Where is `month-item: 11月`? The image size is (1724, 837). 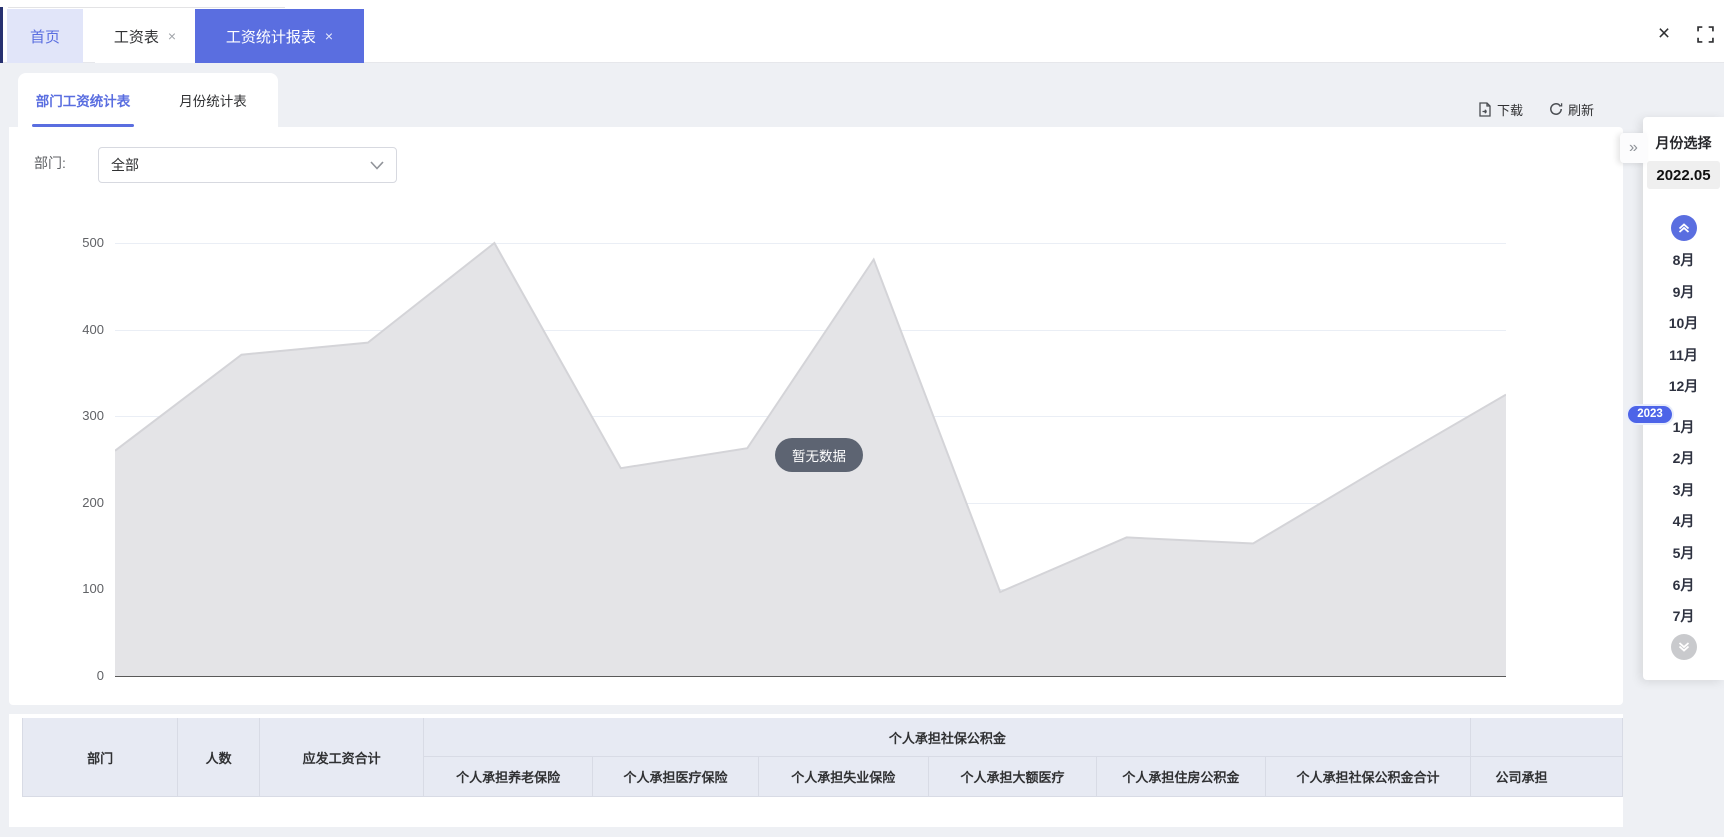
month-item: 11月 is located at coordinates (1683, 355).